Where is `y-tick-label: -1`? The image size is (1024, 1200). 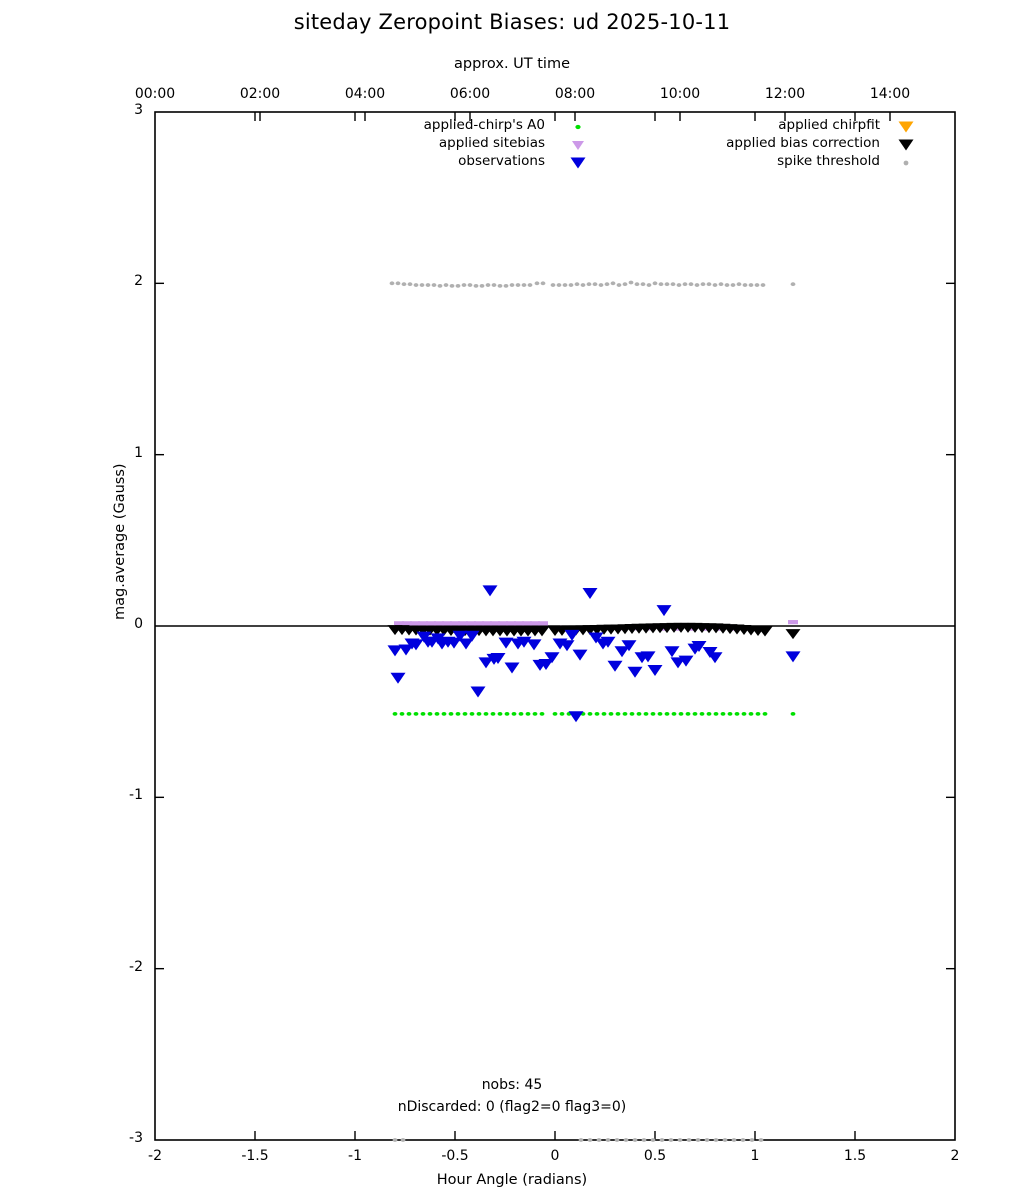 y-tick-label: -1 is located at coordinates (136, 795).